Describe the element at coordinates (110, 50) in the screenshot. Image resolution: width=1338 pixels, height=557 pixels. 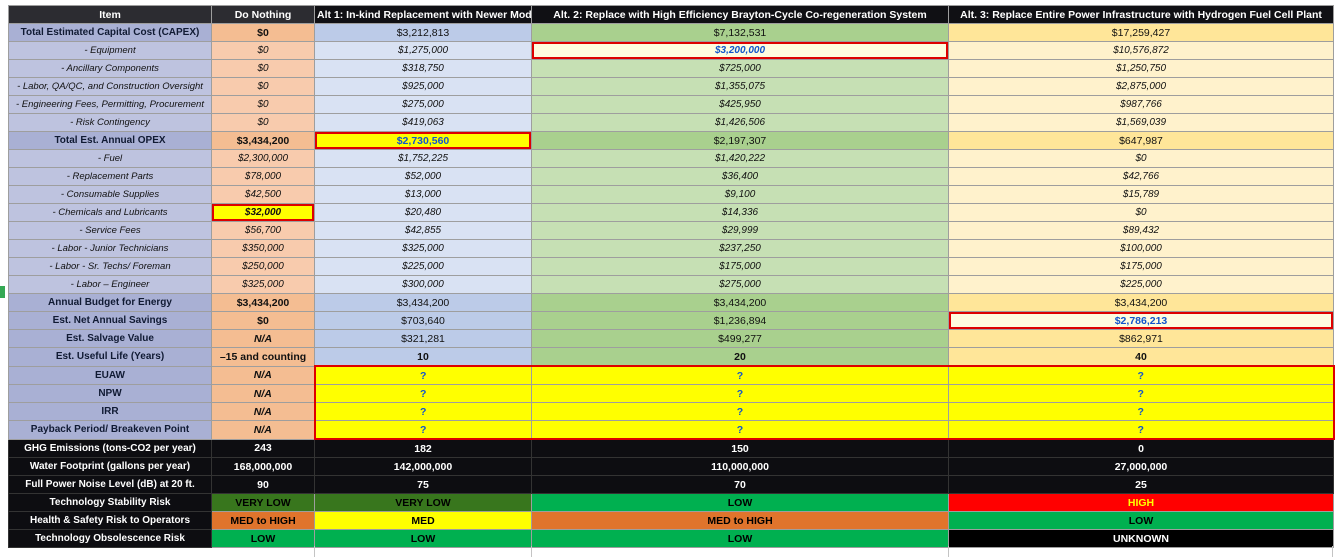
I see `row-label: - Equipment` at that location.